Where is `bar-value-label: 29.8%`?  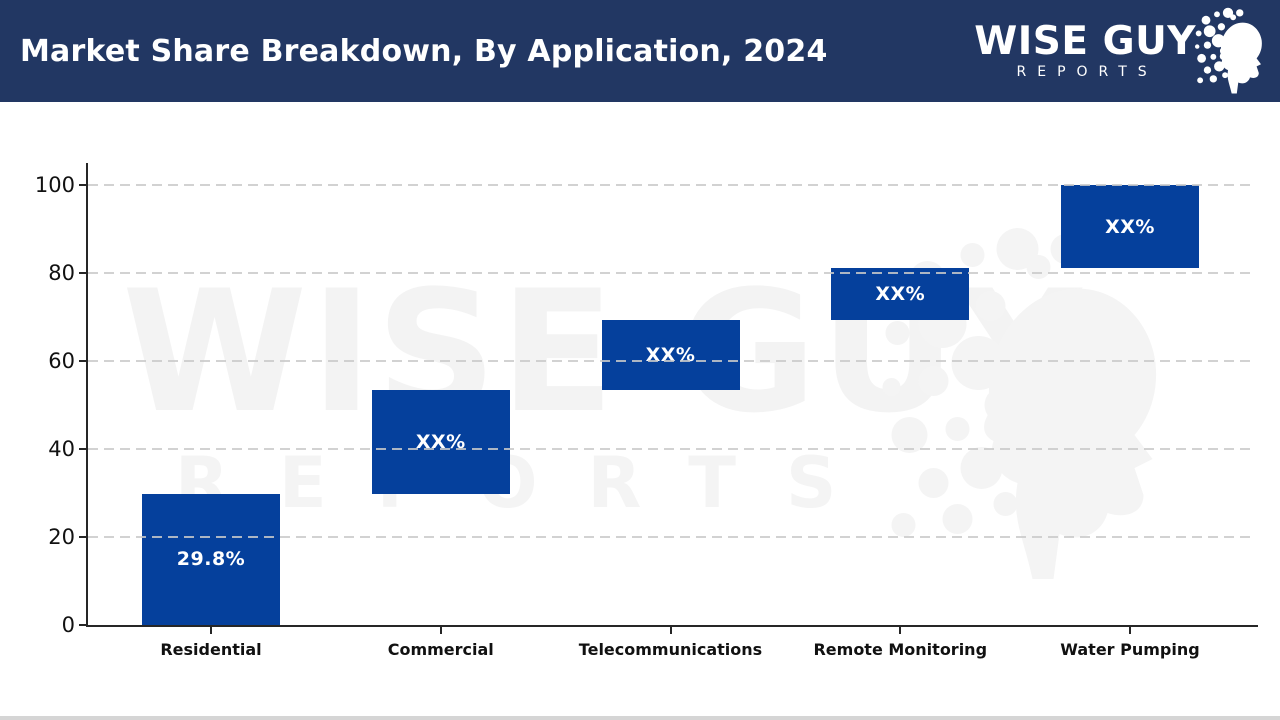
bar-value-label: 29.8% is located at coordinates (211, 559).